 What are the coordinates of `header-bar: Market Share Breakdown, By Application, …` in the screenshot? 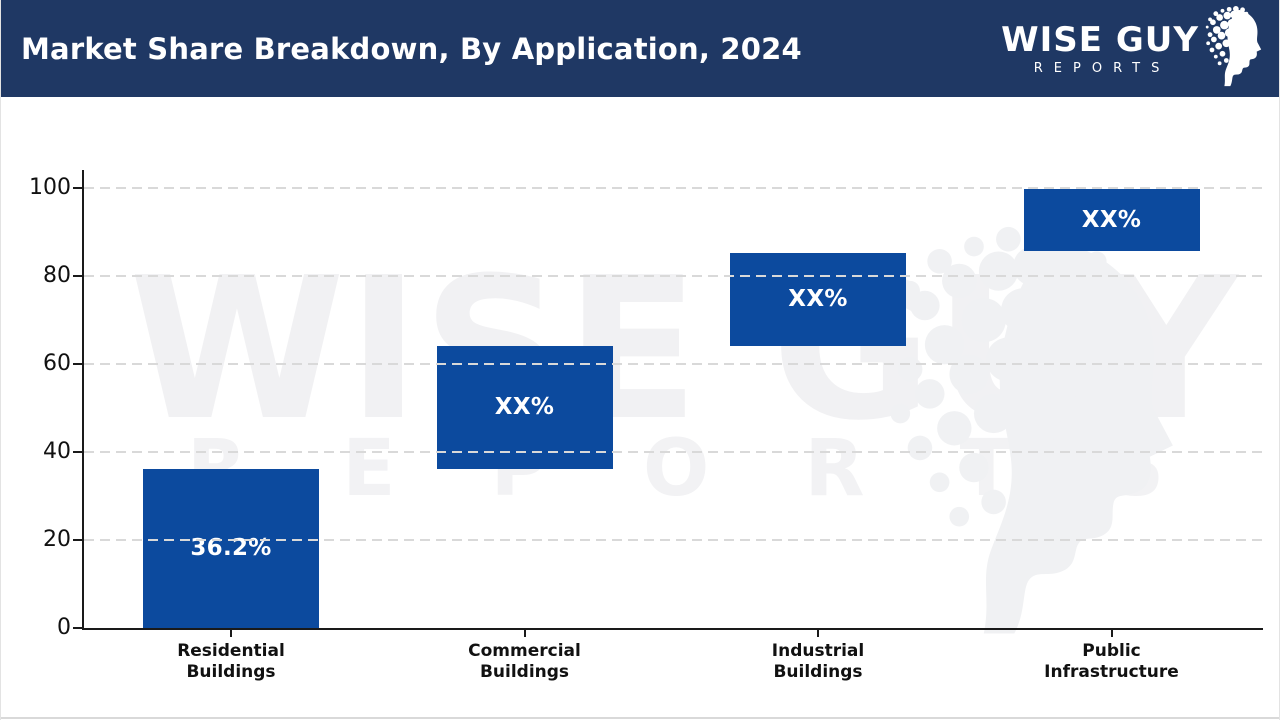 It's located at (640, 48).